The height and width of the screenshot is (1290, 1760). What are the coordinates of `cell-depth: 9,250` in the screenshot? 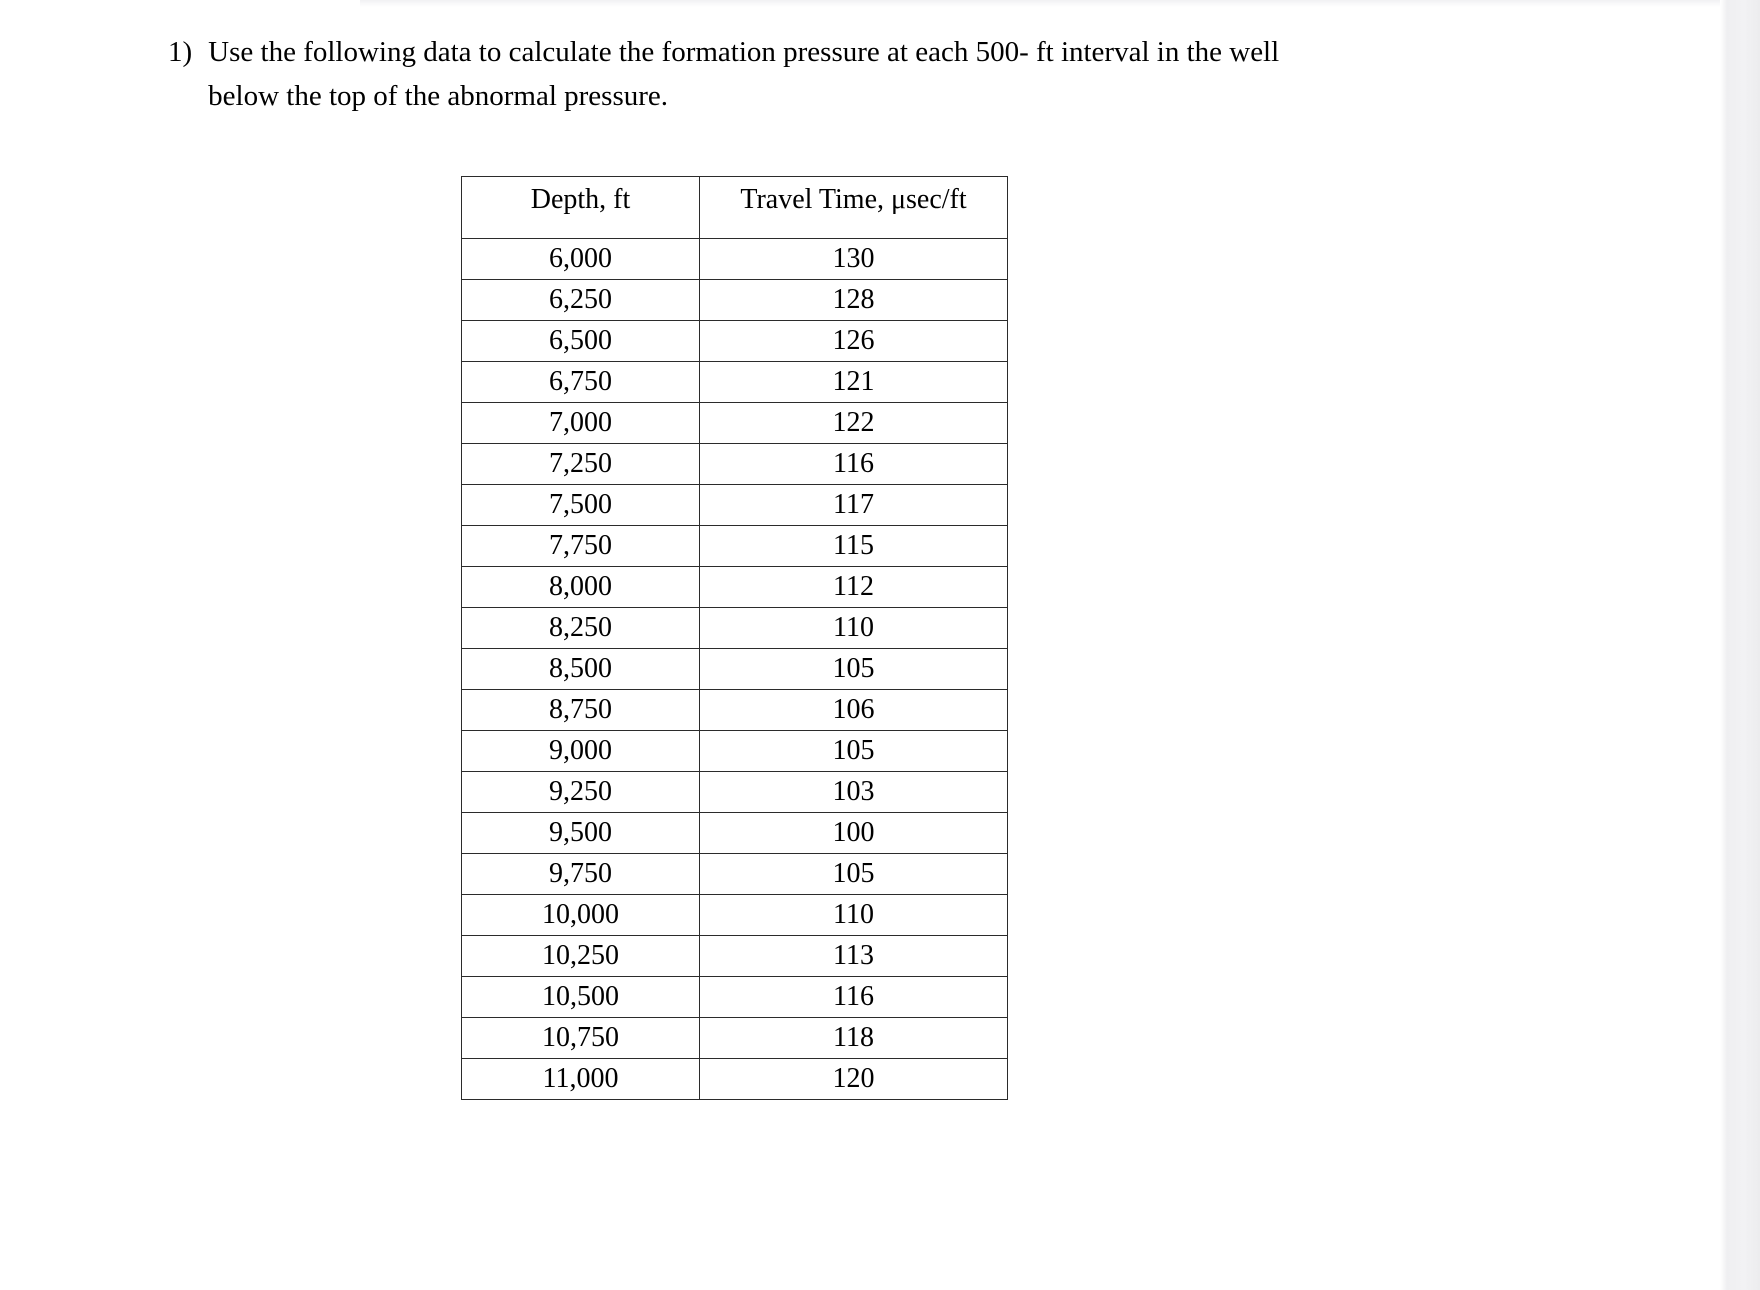 It's located at (580, 792).